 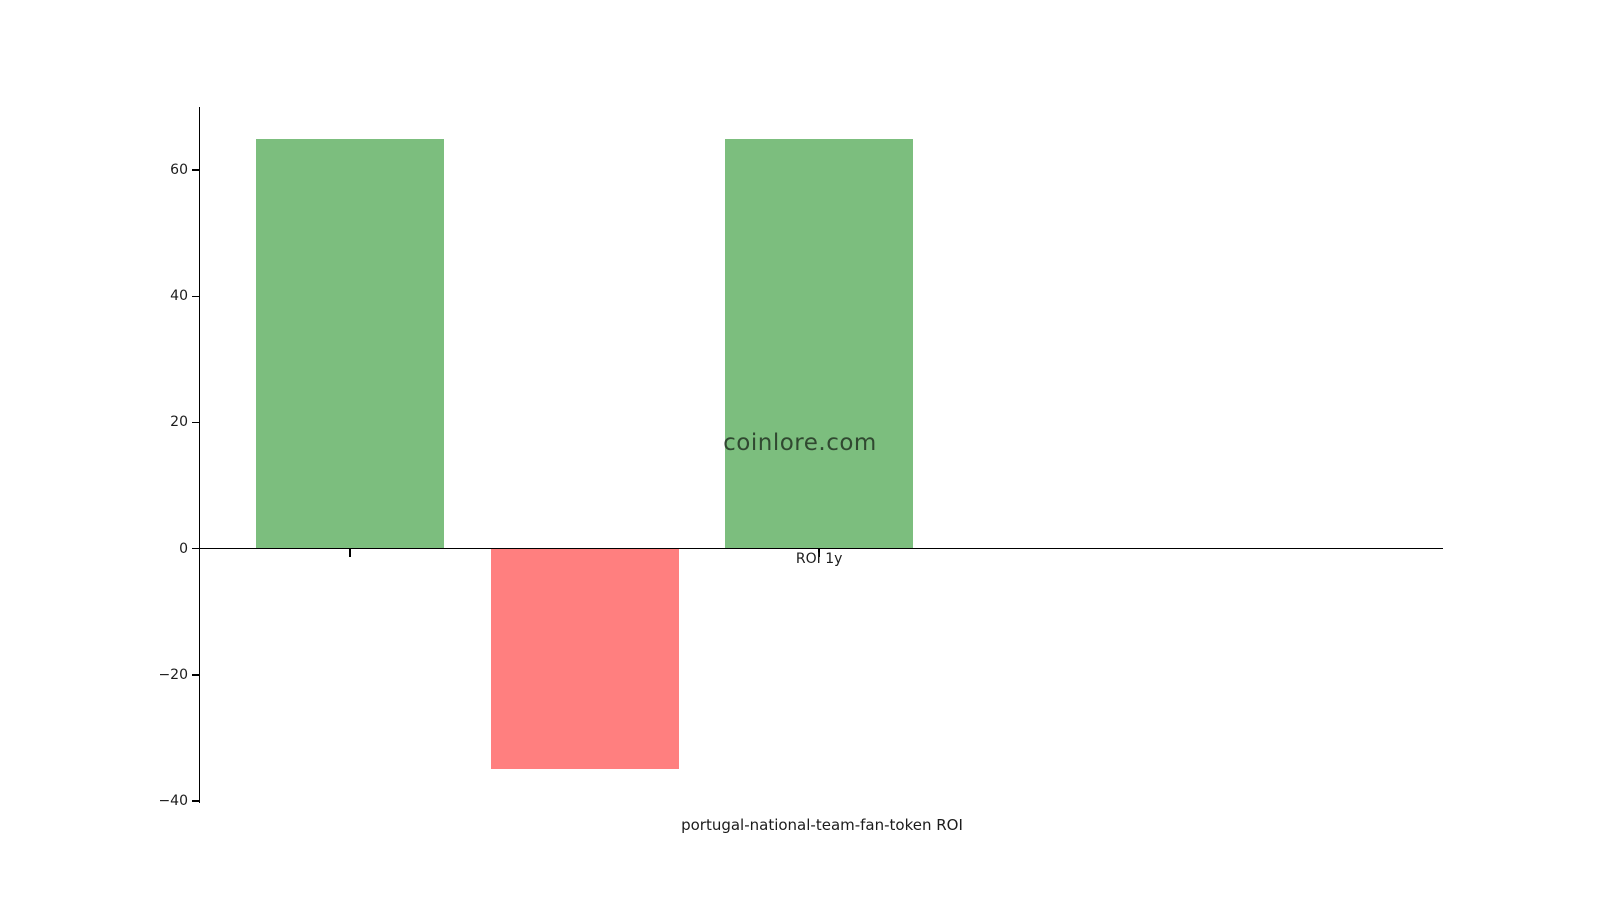 I want to click on y-axis-spine, so click(x=199, y=455).